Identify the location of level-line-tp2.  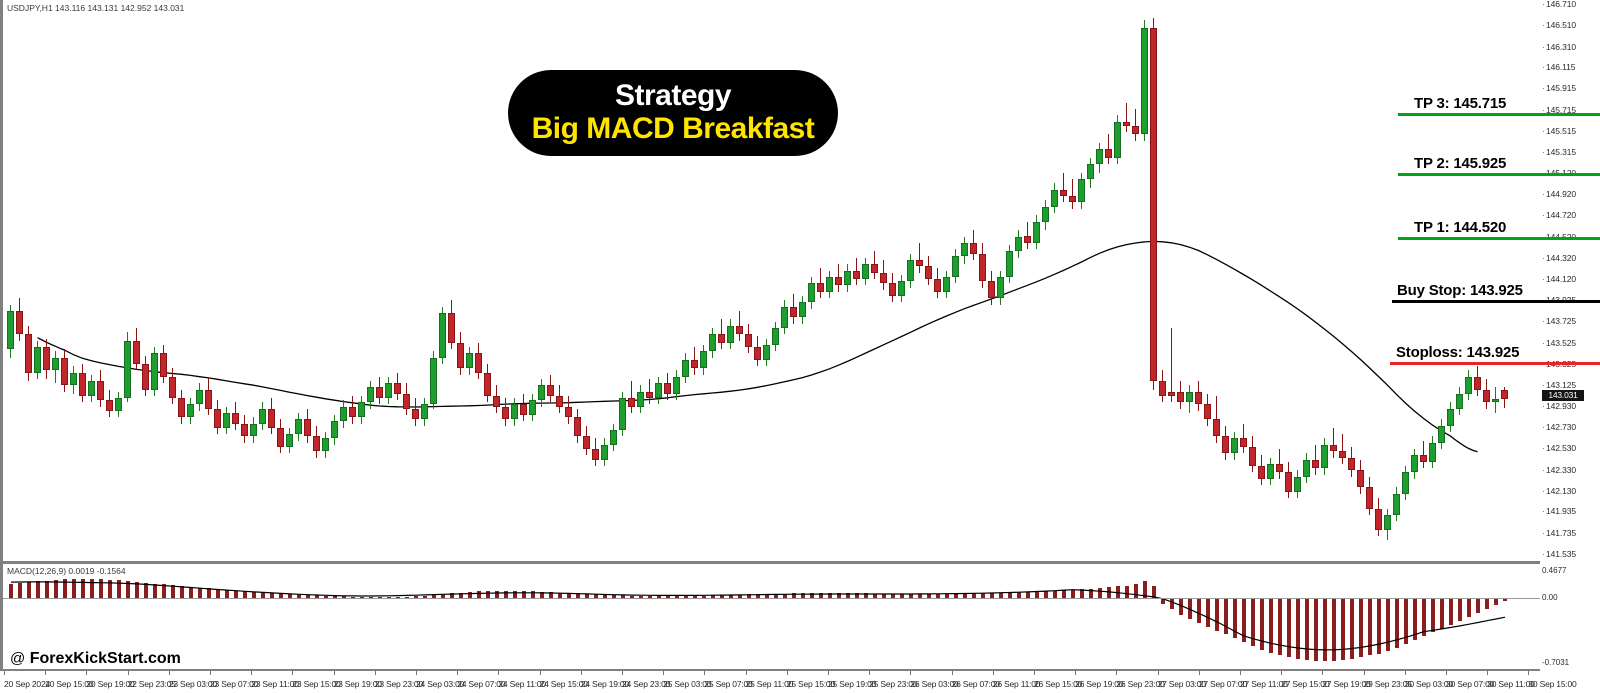
(1499, 174).